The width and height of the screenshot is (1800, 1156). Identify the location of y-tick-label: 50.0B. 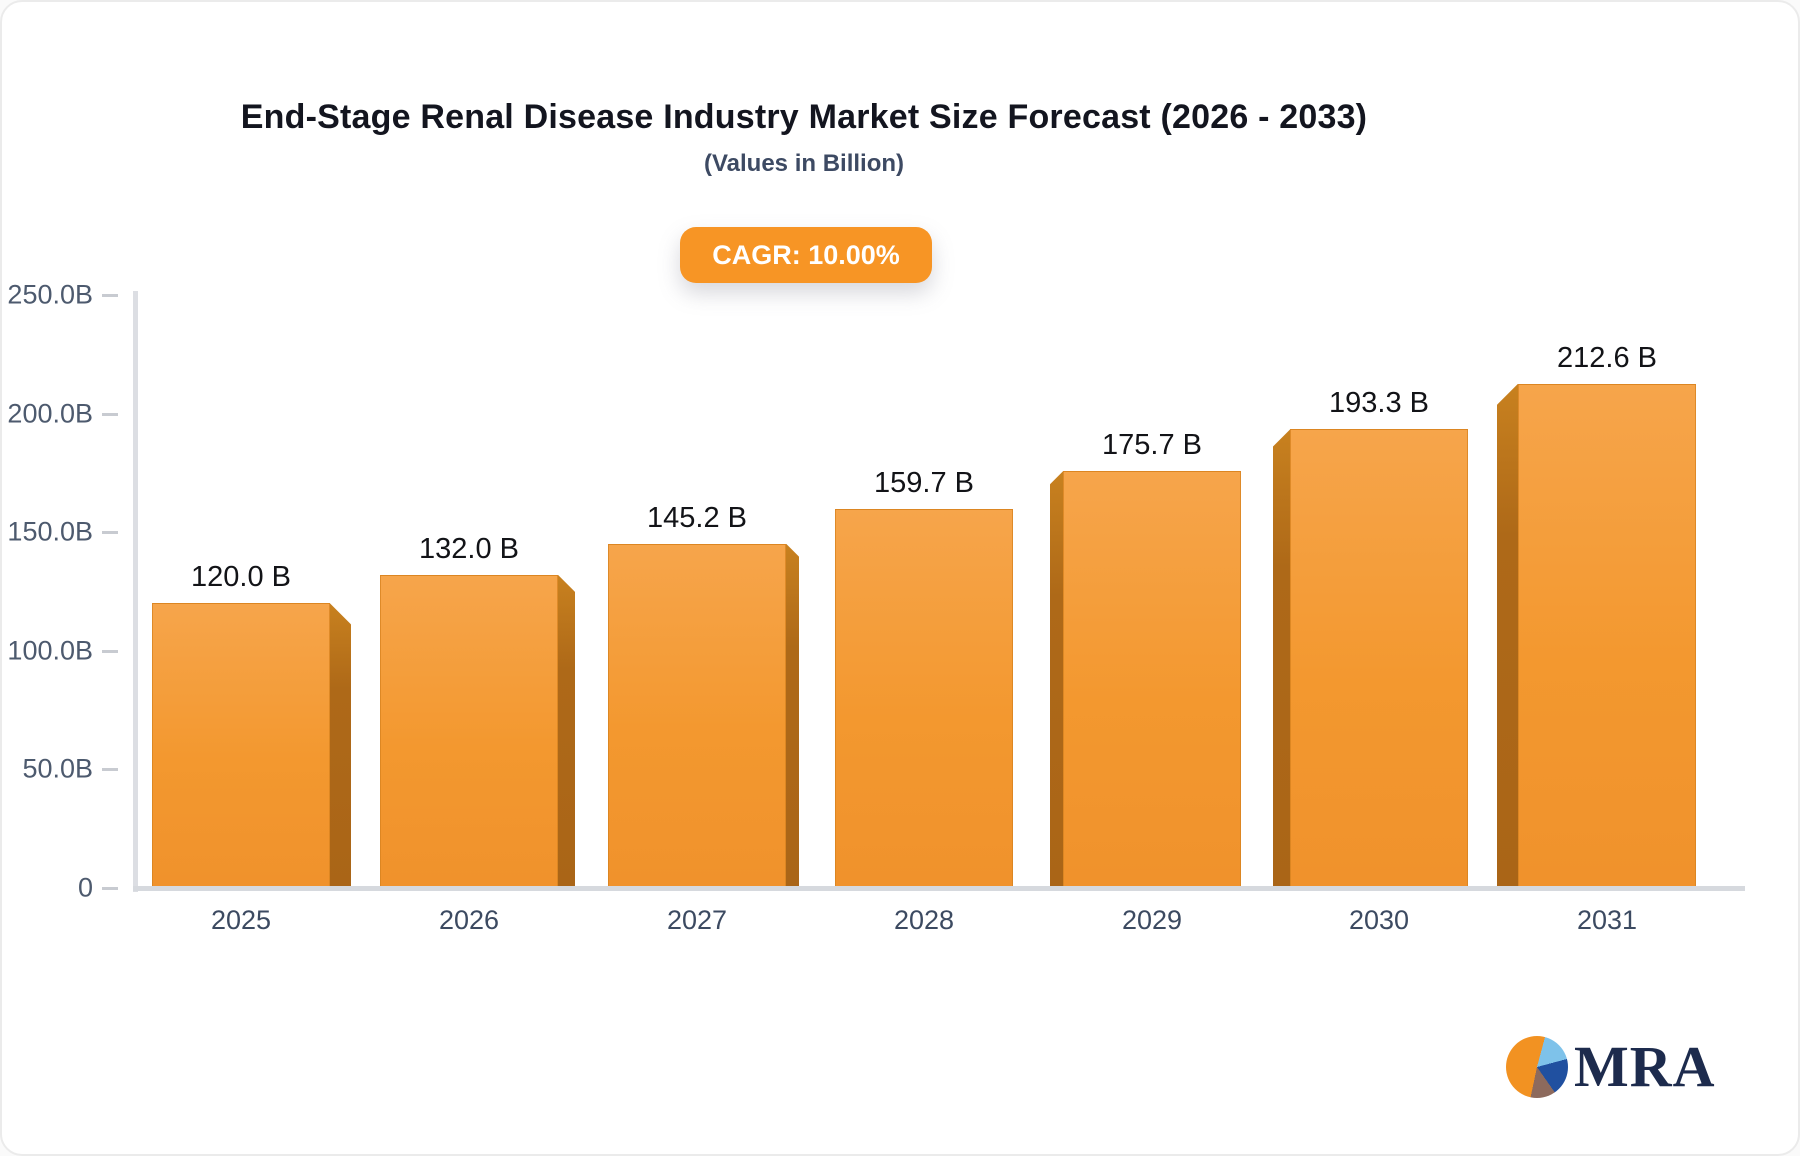
(57, 768).